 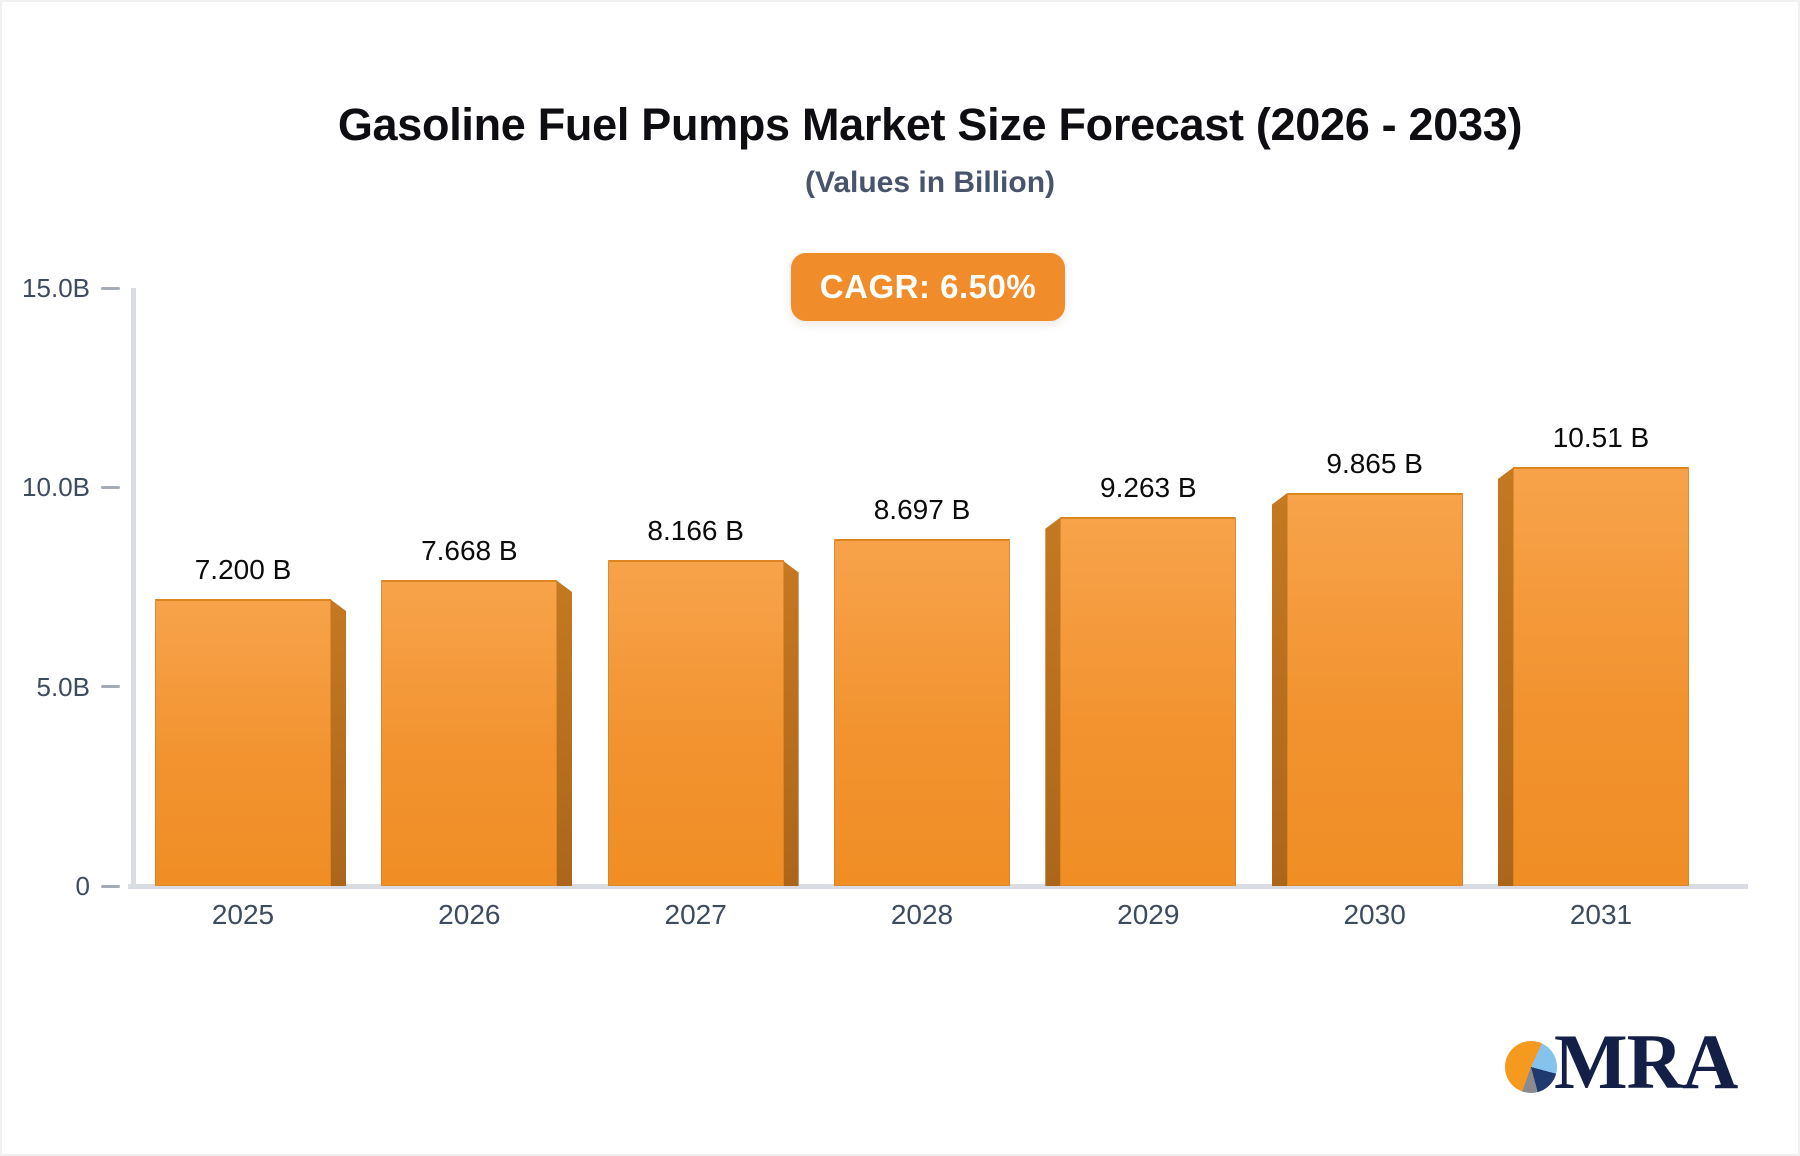 What do you see at coordinates (1600, 676) in the screenshot?
I see `bar-2031` at bounding box center [1600, 676].